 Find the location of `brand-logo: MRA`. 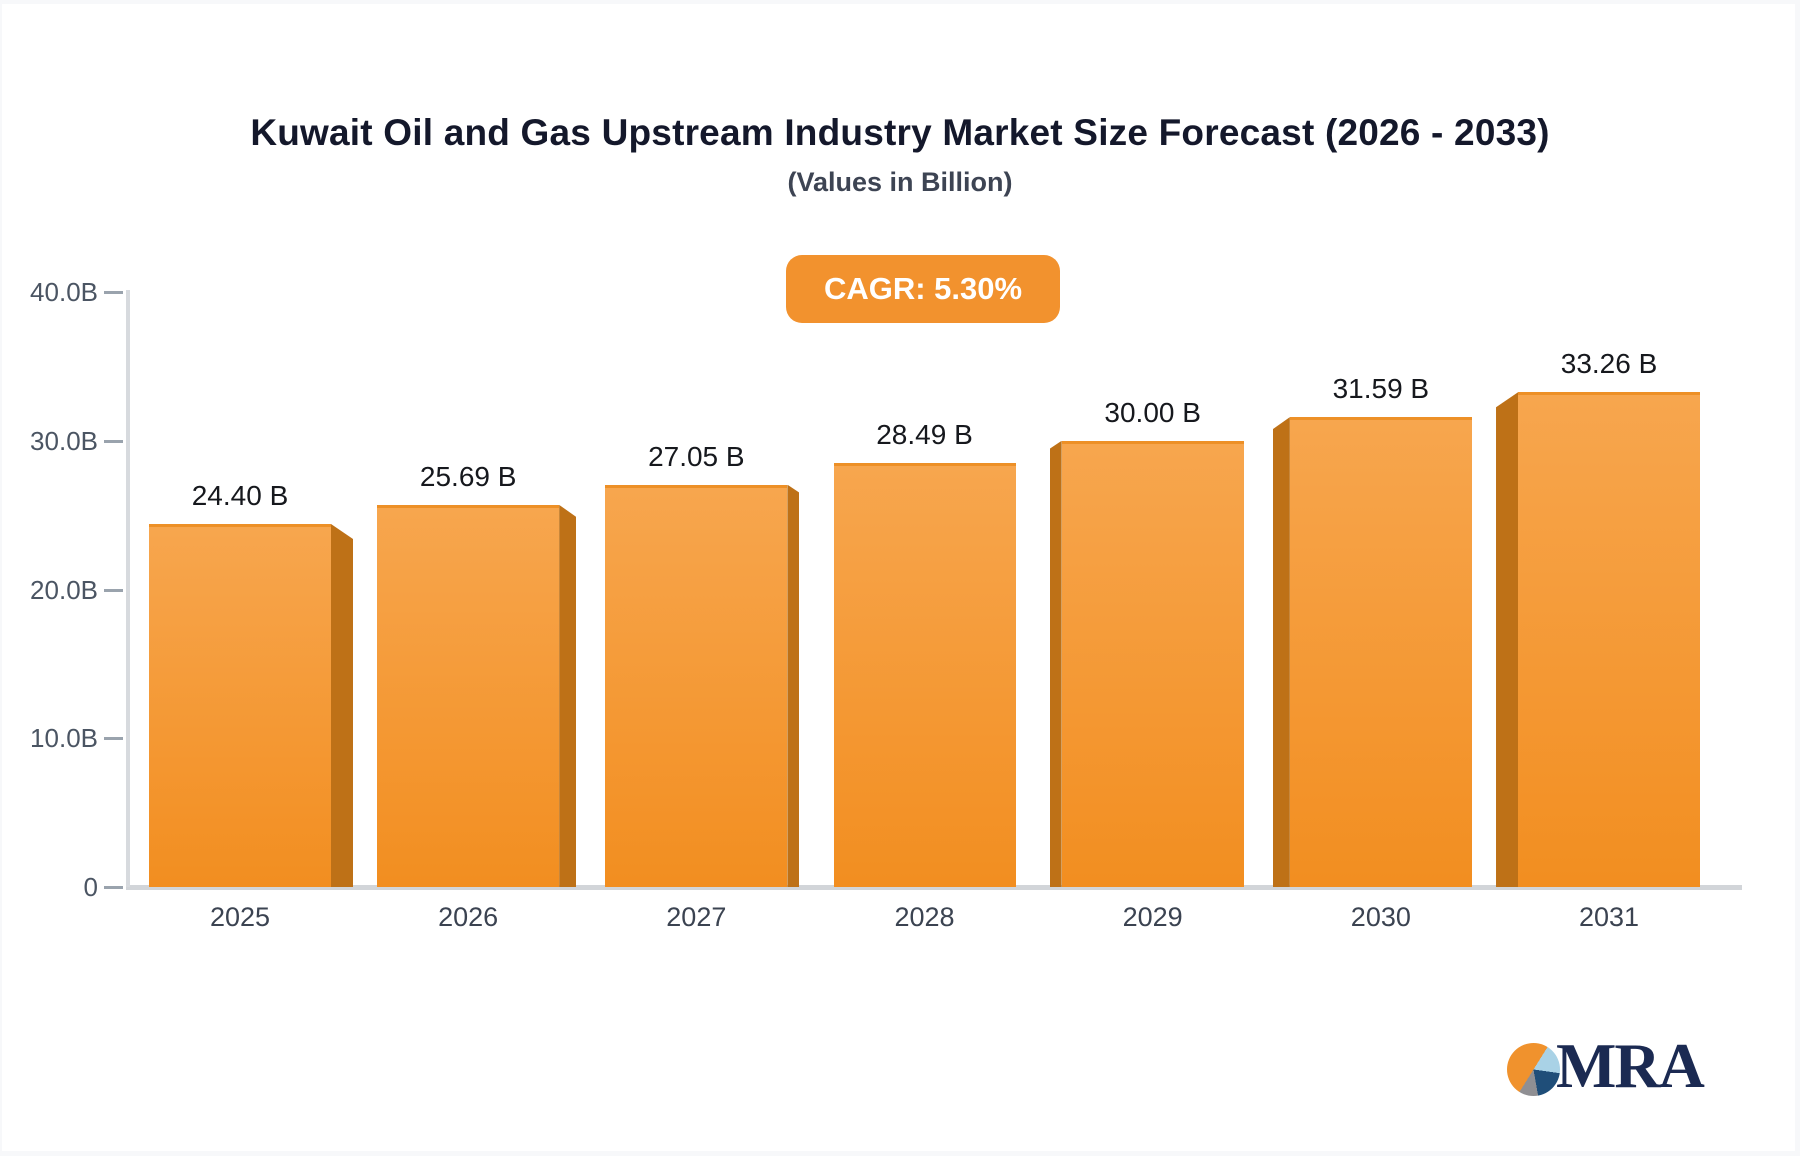

brand-logo: MRA is located at coordinates (1620, 1072).